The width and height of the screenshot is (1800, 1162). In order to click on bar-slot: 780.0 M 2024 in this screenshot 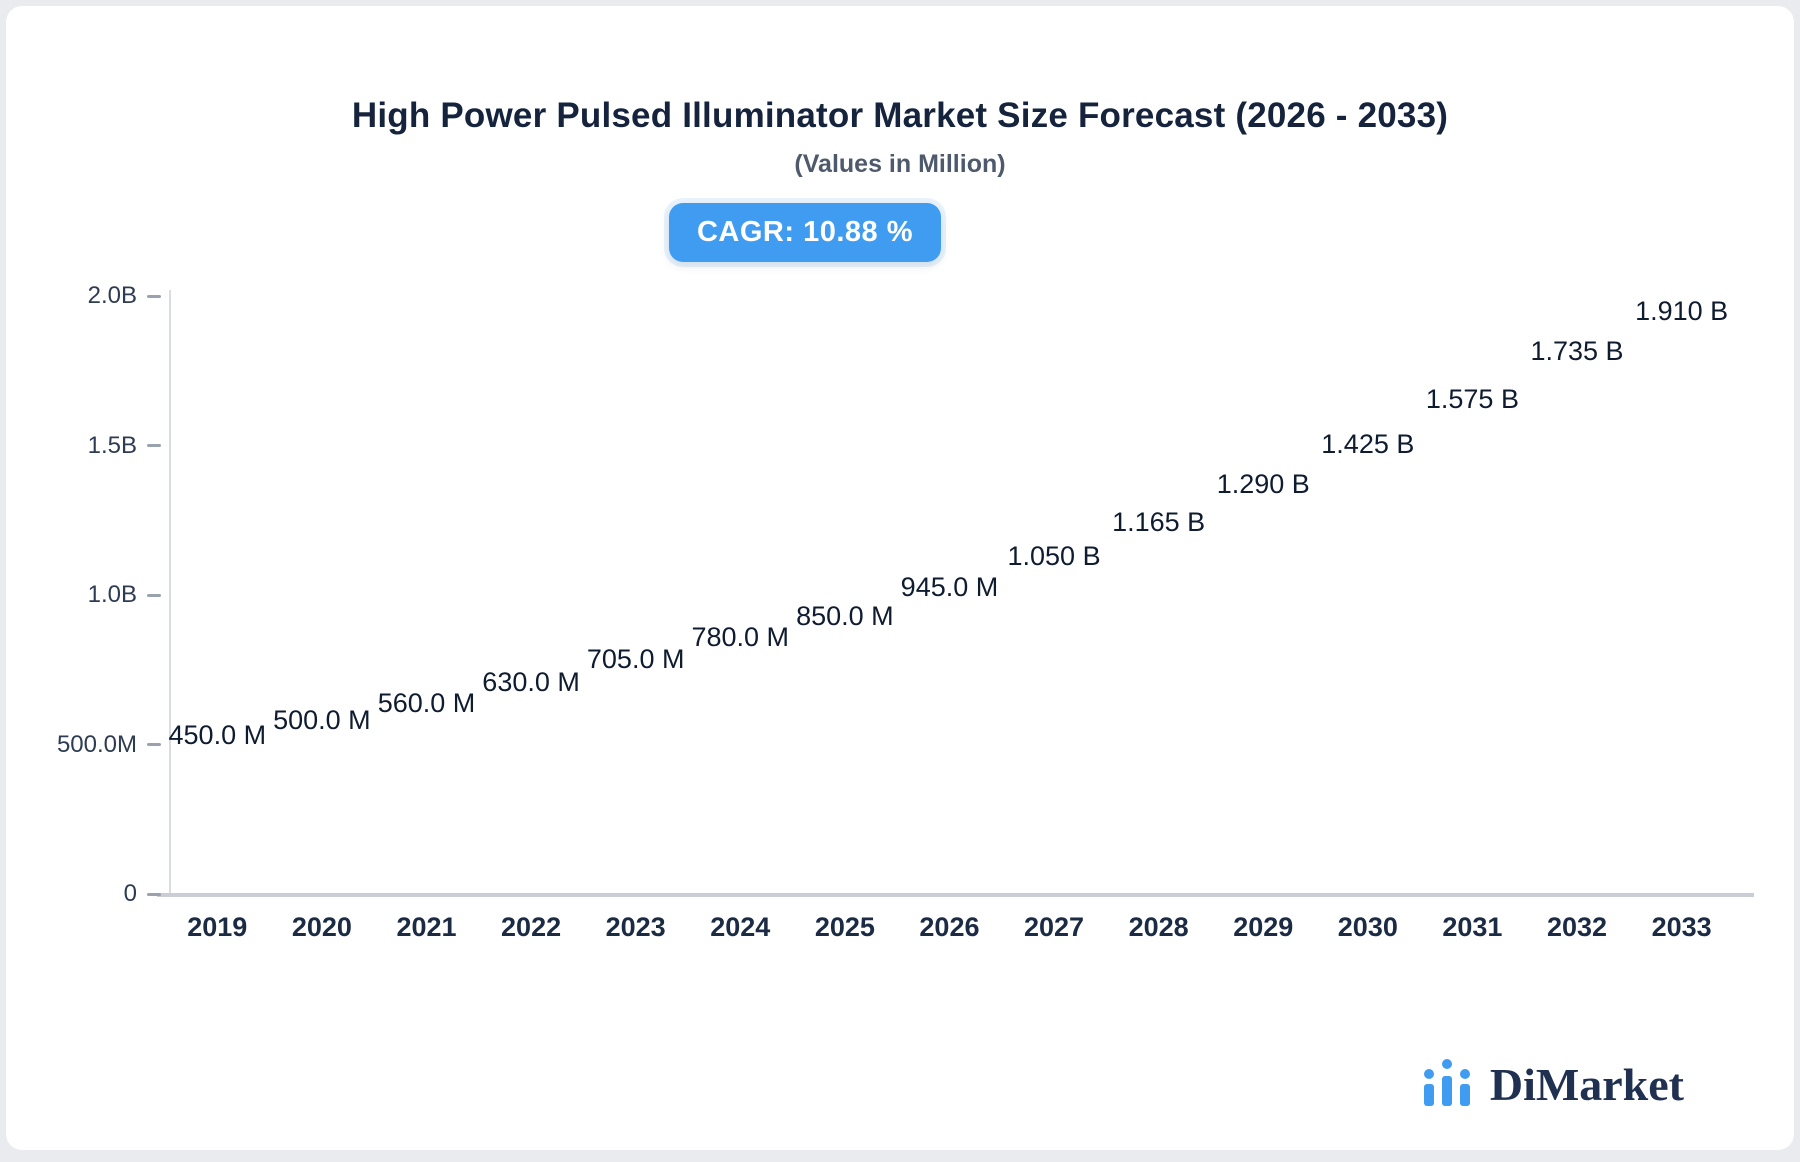, I will do `click(746, 619)`.